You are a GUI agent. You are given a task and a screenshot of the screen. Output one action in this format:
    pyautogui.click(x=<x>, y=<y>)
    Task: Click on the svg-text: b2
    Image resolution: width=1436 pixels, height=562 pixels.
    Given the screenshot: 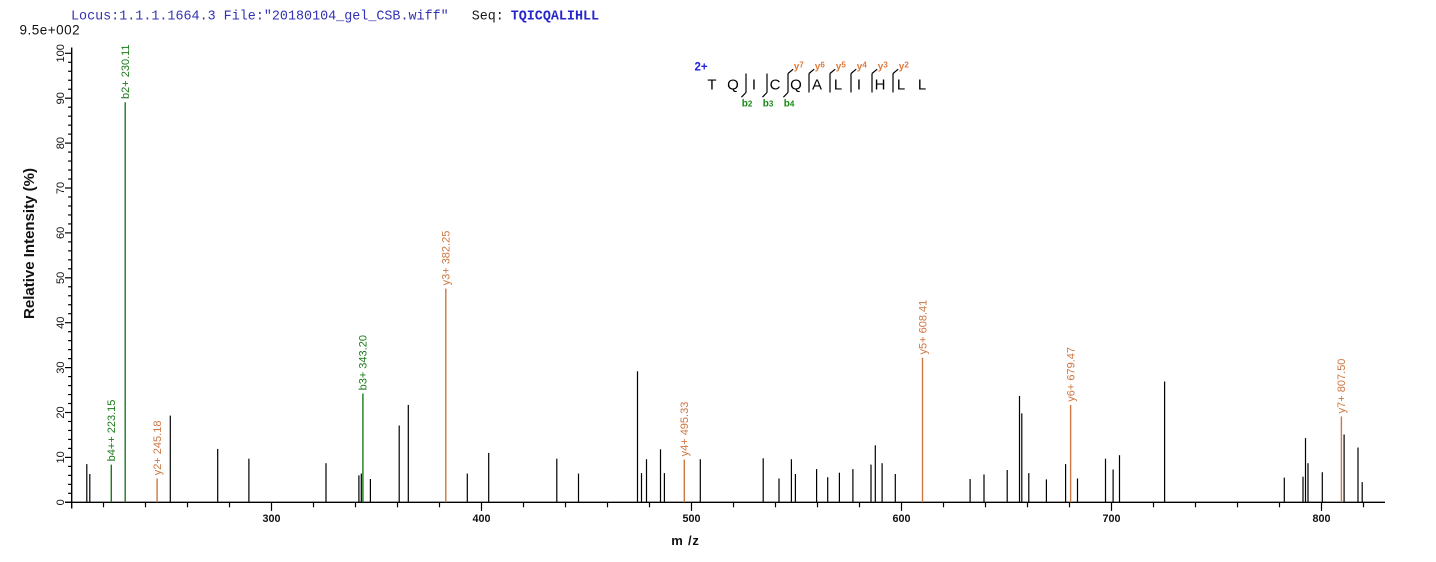 What is the action you would take?
    pyautogui.click(x=747, y=103)
    